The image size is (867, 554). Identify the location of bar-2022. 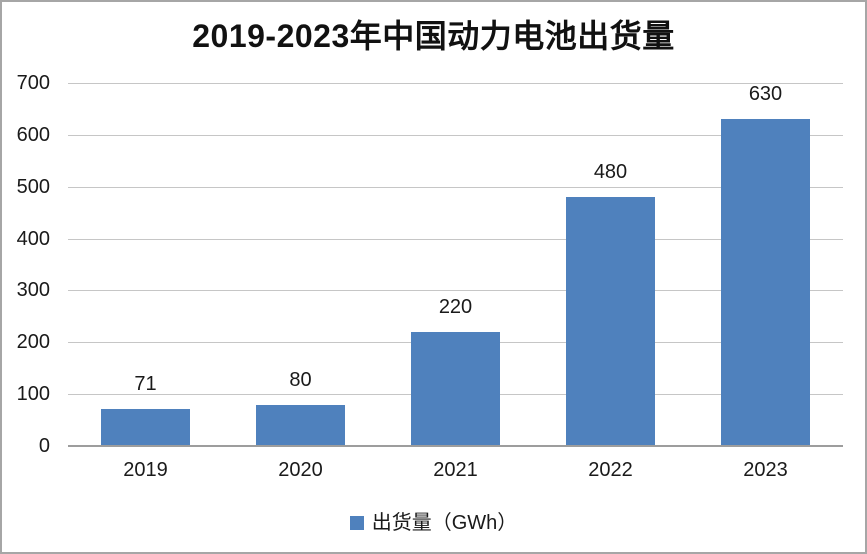
(610, 321).